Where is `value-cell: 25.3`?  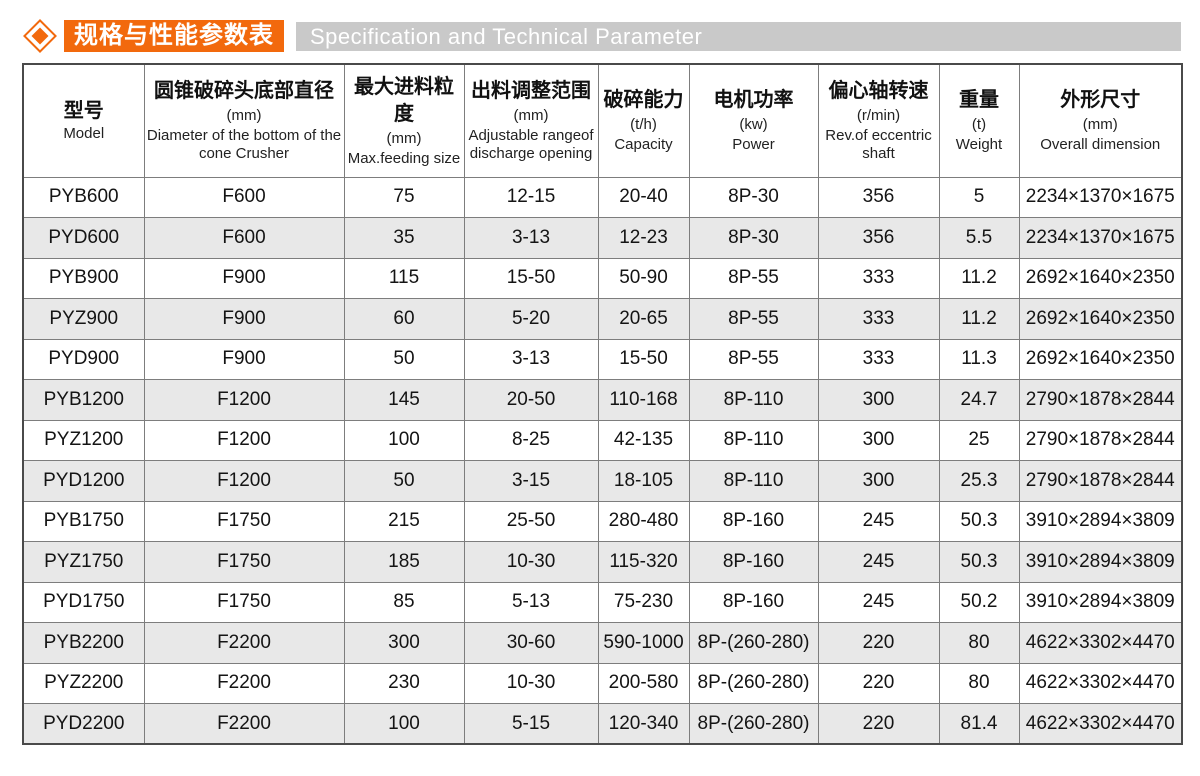 value-cell: 25.3 is located at coordinates (979, 481).